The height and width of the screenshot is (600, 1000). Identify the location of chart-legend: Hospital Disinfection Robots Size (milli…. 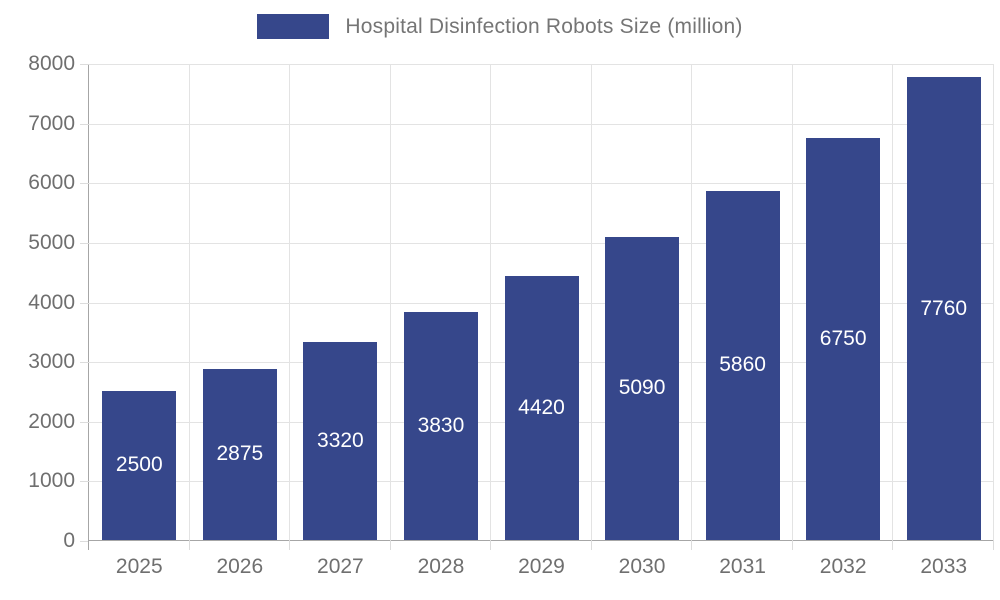
(500, 26).